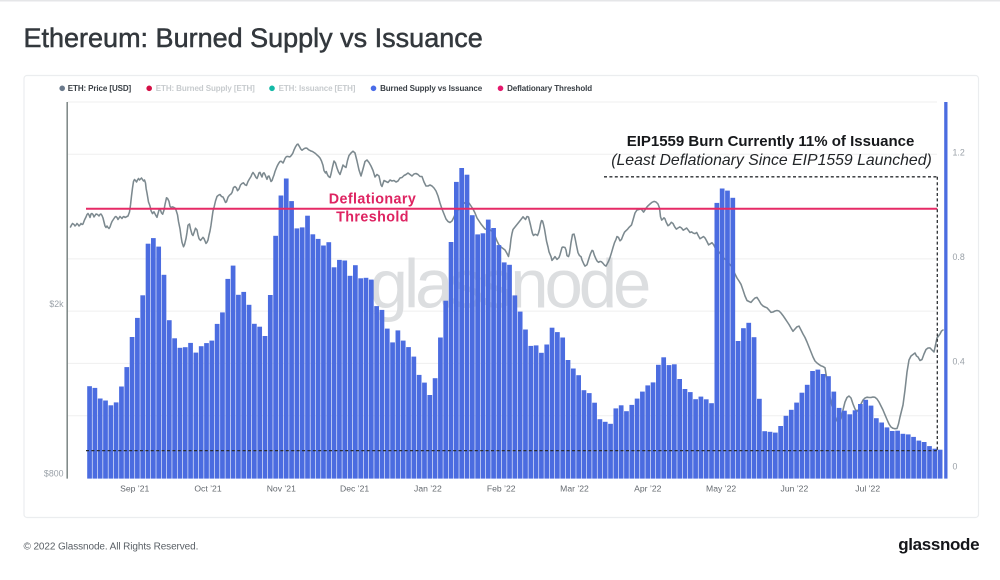 The image size is (1000, 580). I want to click on svg-text: ETH: Price [USD], so click(100, 88).